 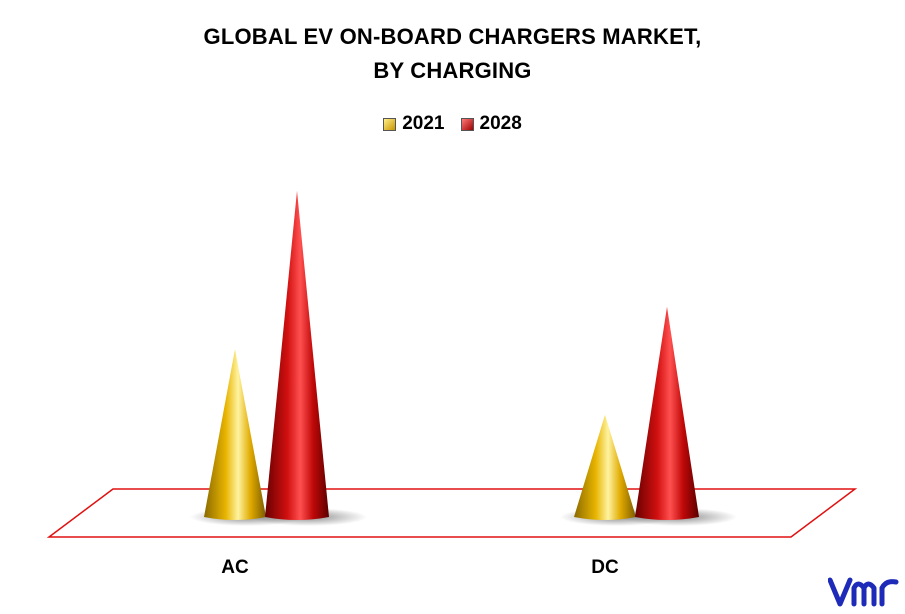 I want to click on legend-item-2021: 2021, so click(x=414, y=124).